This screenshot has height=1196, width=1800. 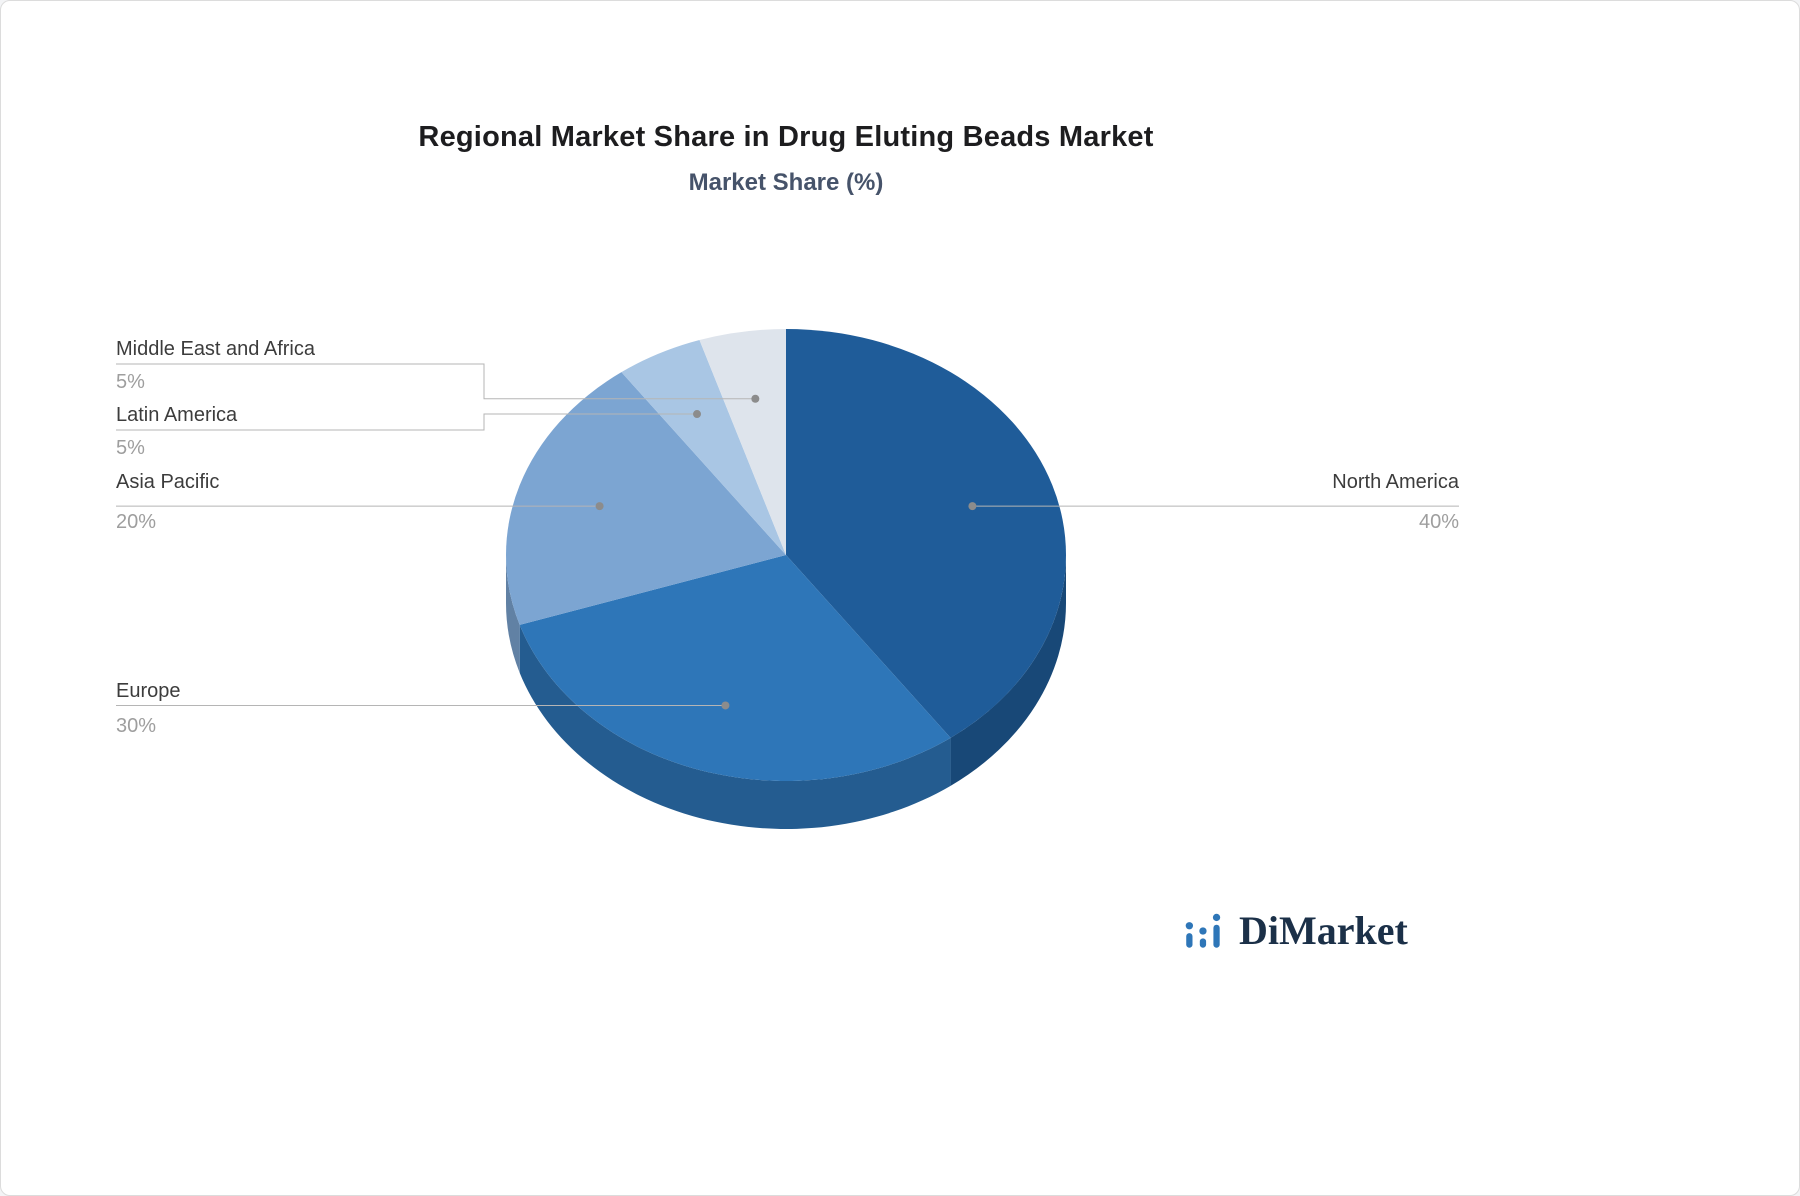 What do you see at coordinates (972, 506) in the screenshot?
I see `callout-dot-north-america` at bounding box center [972, 506].